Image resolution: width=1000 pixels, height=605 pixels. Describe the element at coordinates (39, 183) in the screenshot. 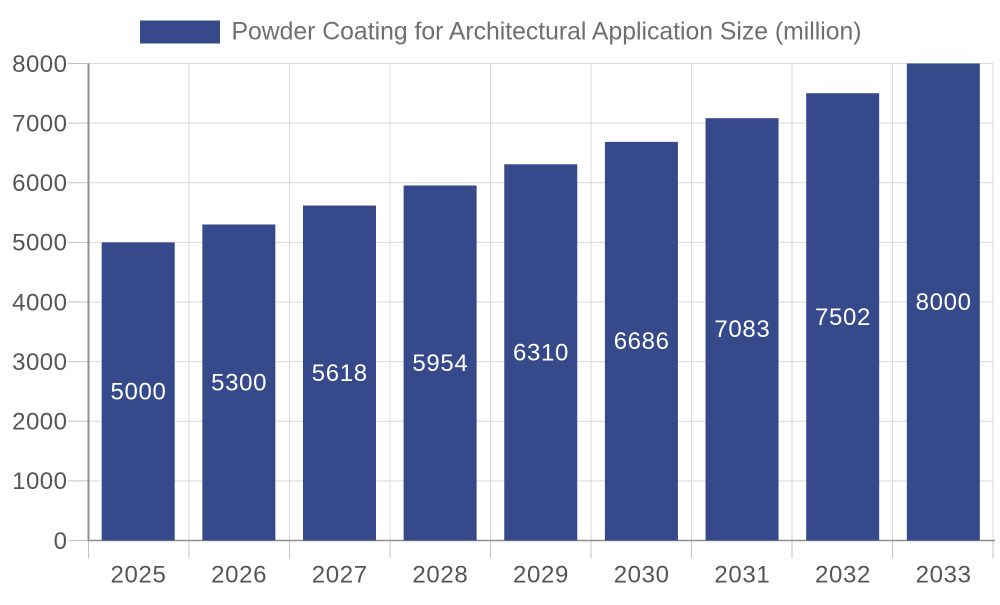

I see `svg-text: 6000` at that location.